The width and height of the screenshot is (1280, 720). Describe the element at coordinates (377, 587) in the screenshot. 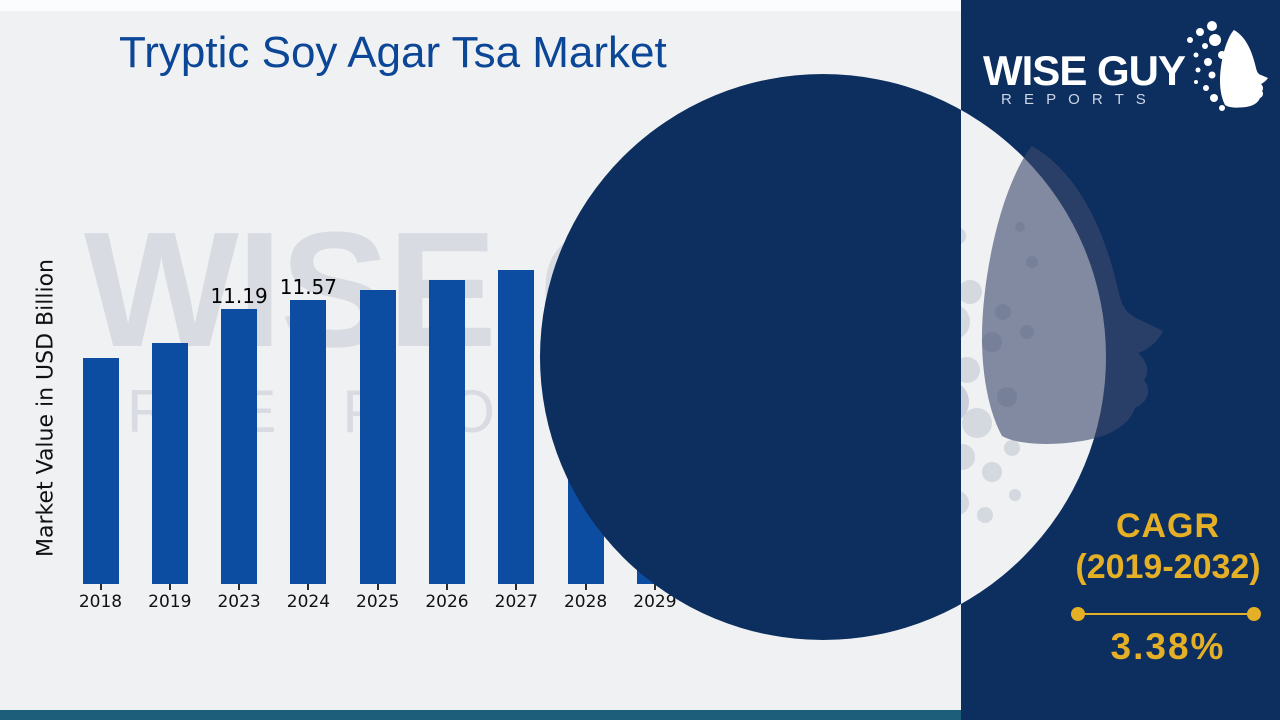

I see `x-tick-2025` at that location.